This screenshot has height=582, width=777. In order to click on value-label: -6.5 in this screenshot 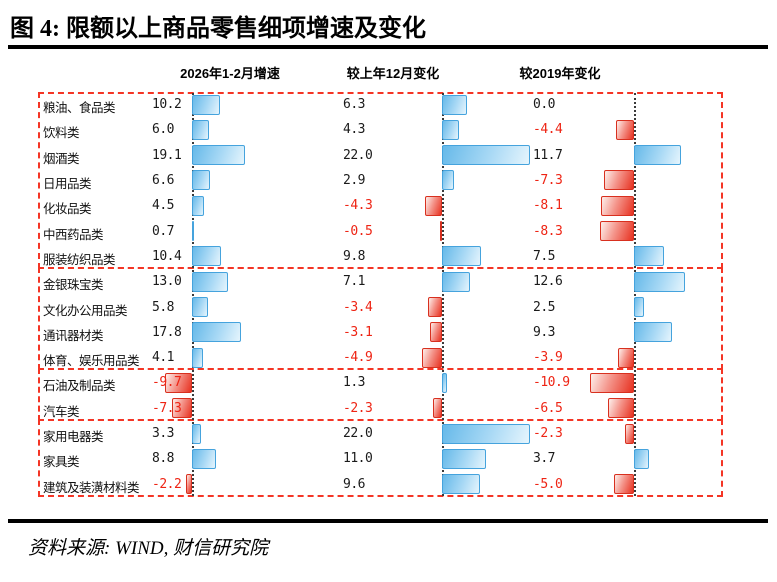, I will do `click(548, 408)`.